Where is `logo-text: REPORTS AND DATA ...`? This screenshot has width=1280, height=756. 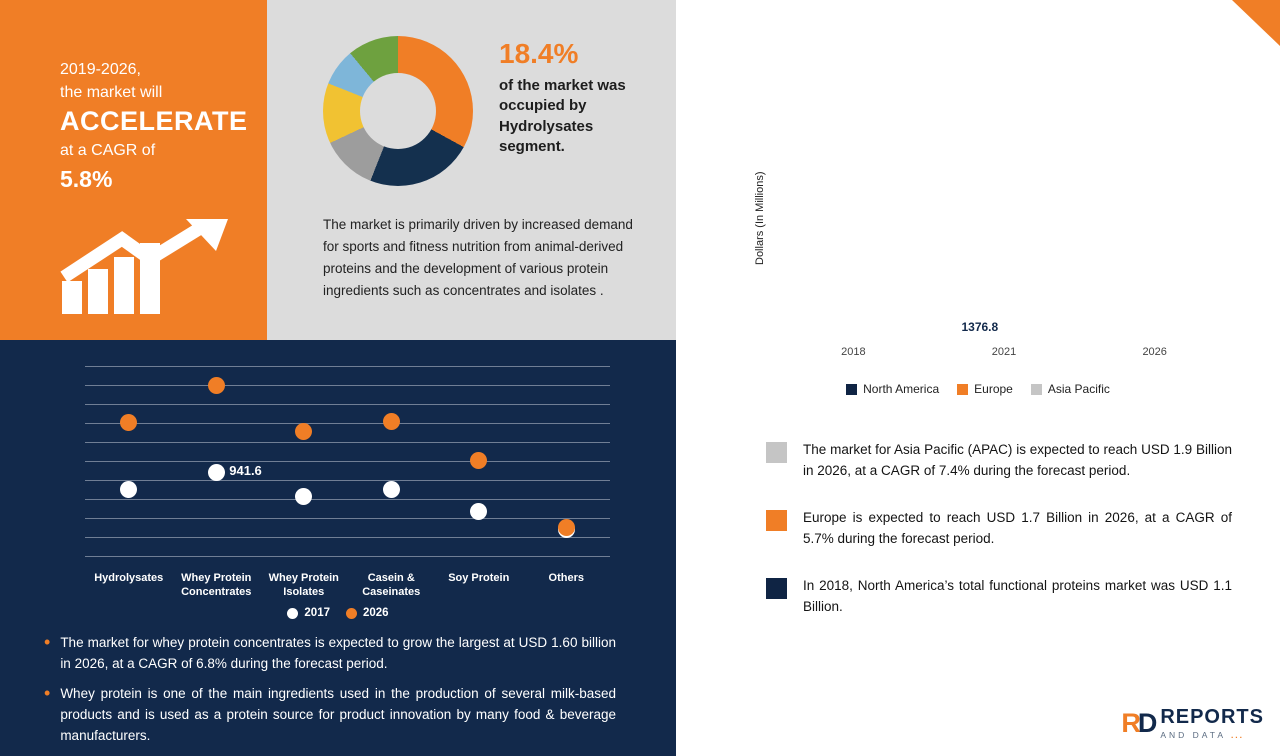
logo-text: REPORTS AND DATA ... is located at coordinates (1212, 723).